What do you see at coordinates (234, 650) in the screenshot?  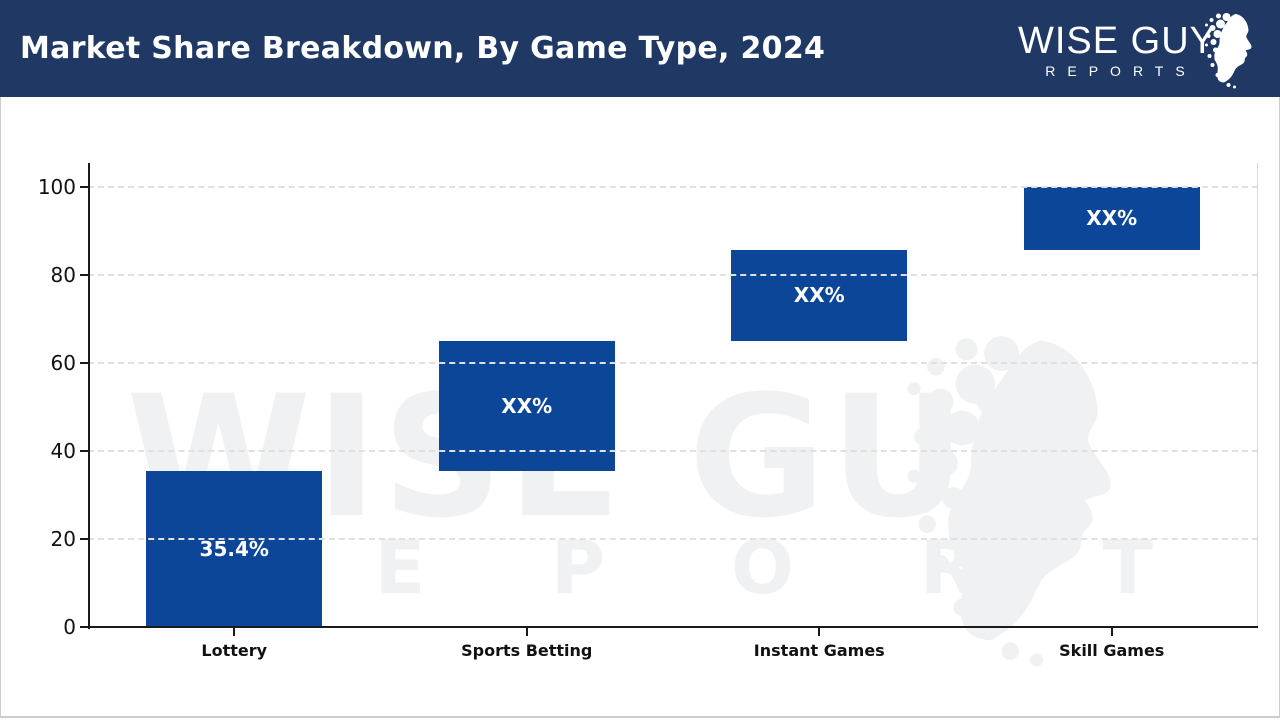 I see `x-category-label: Lottery` at bounding box center [234, 650].